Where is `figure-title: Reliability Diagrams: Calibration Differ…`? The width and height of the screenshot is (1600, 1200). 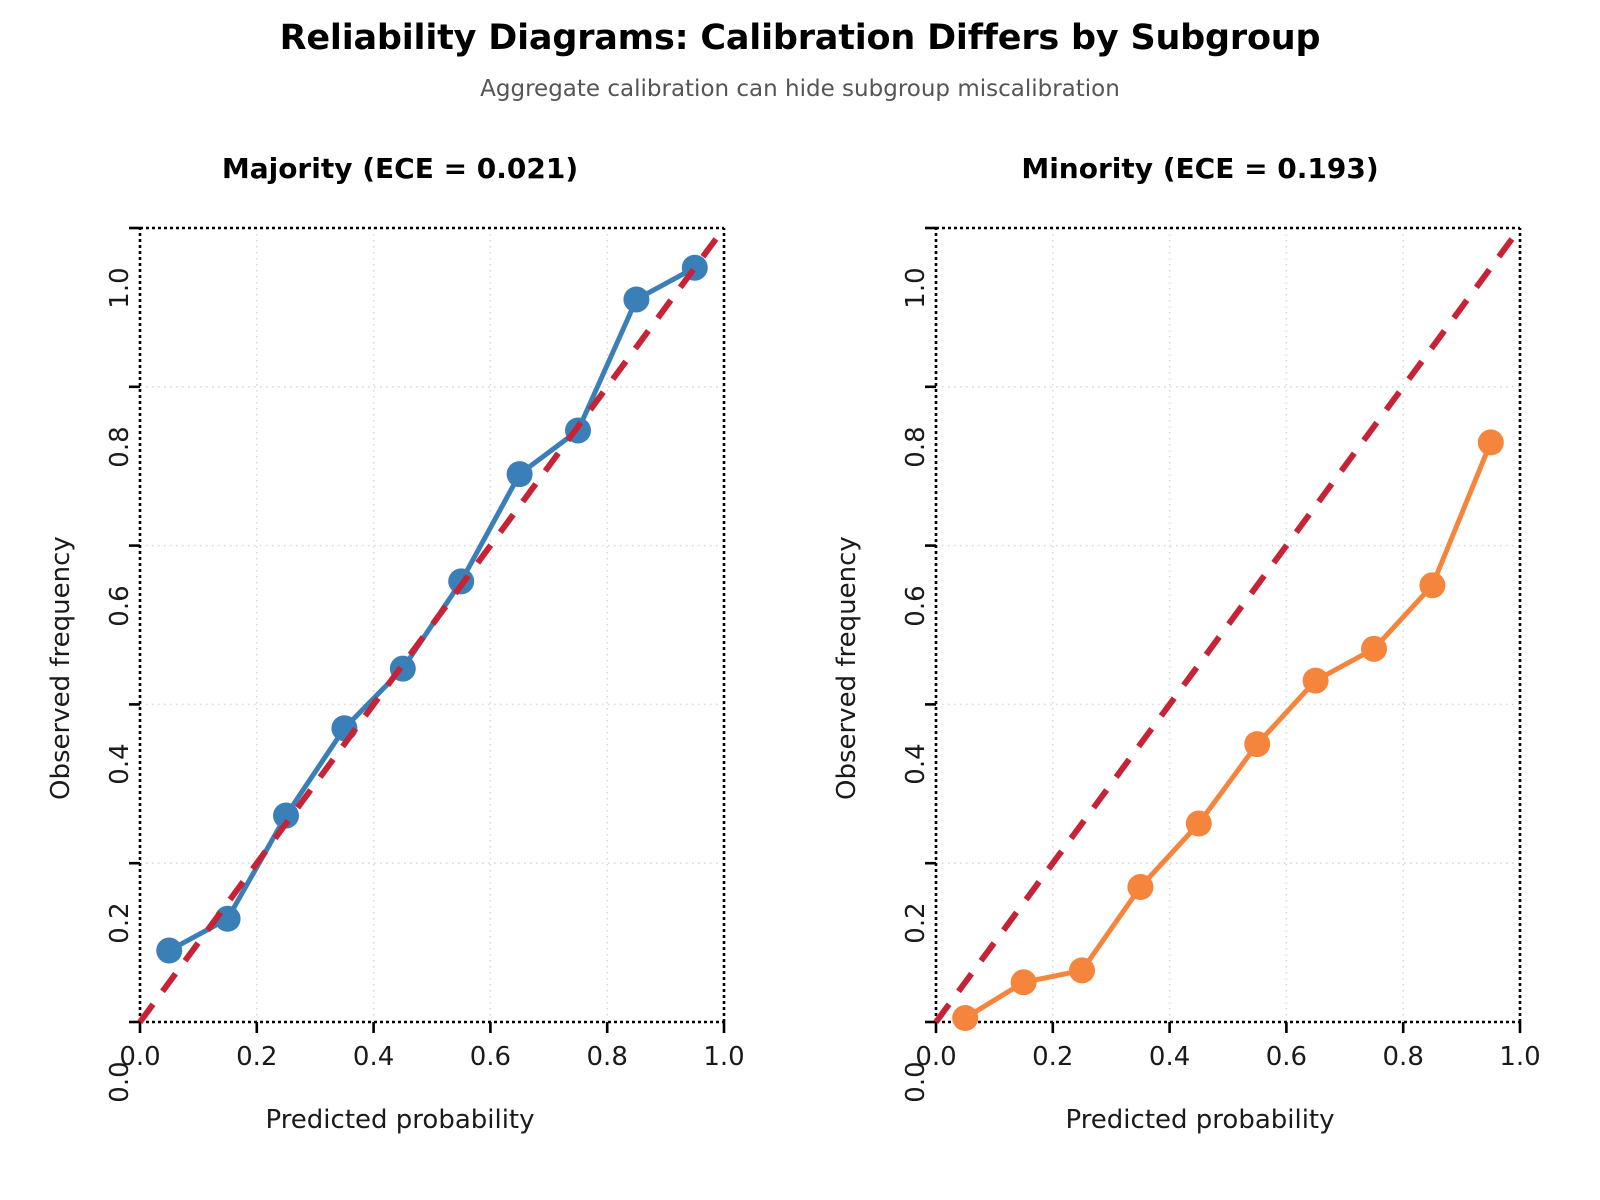 figure-title: Reliability Diagrams: Calibration Differ… is located at coordinates (800, 38).